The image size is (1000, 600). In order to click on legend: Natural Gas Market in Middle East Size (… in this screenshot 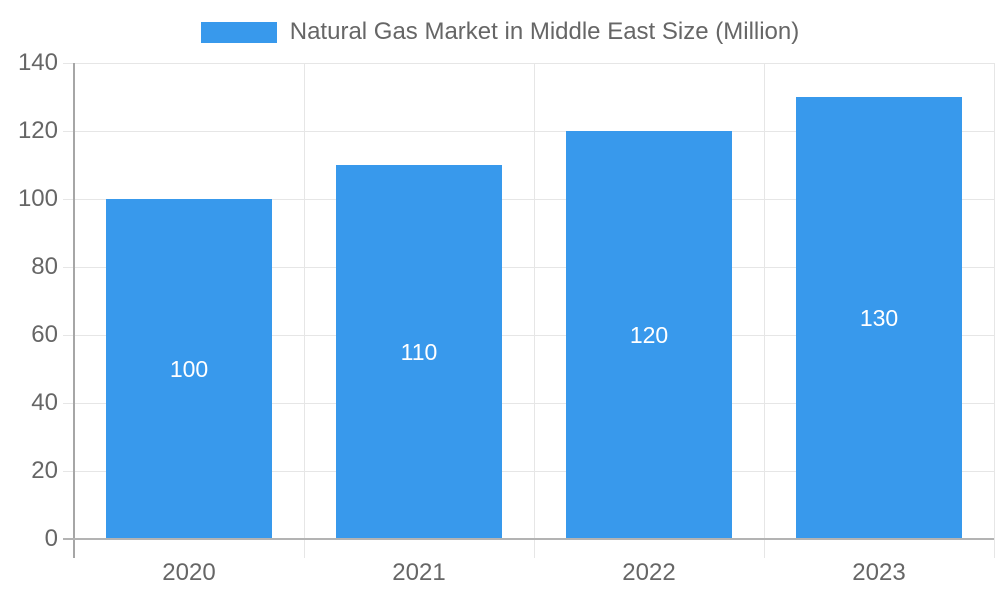, I will do `click(500, 32)`.